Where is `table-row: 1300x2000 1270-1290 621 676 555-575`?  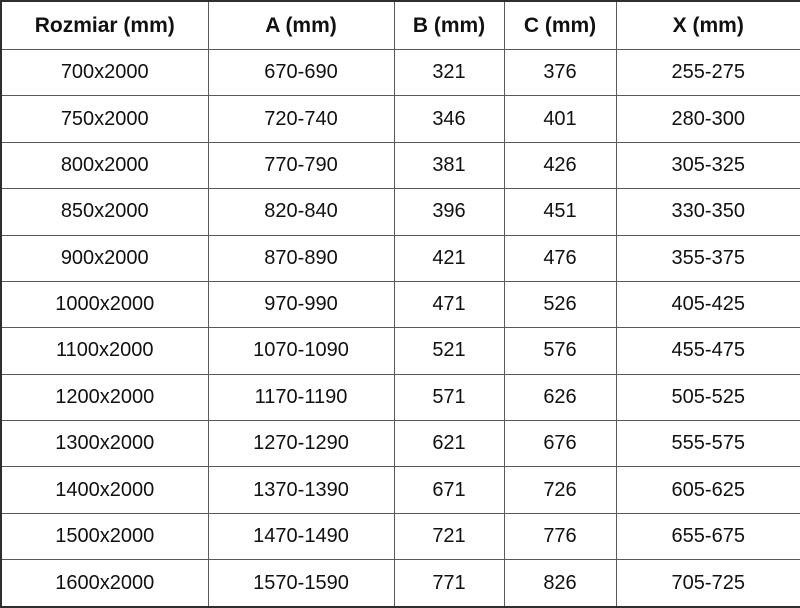
table-row: 1300x2000 1270-1290 621 676 555-575 is located at coordinates (400, 443).